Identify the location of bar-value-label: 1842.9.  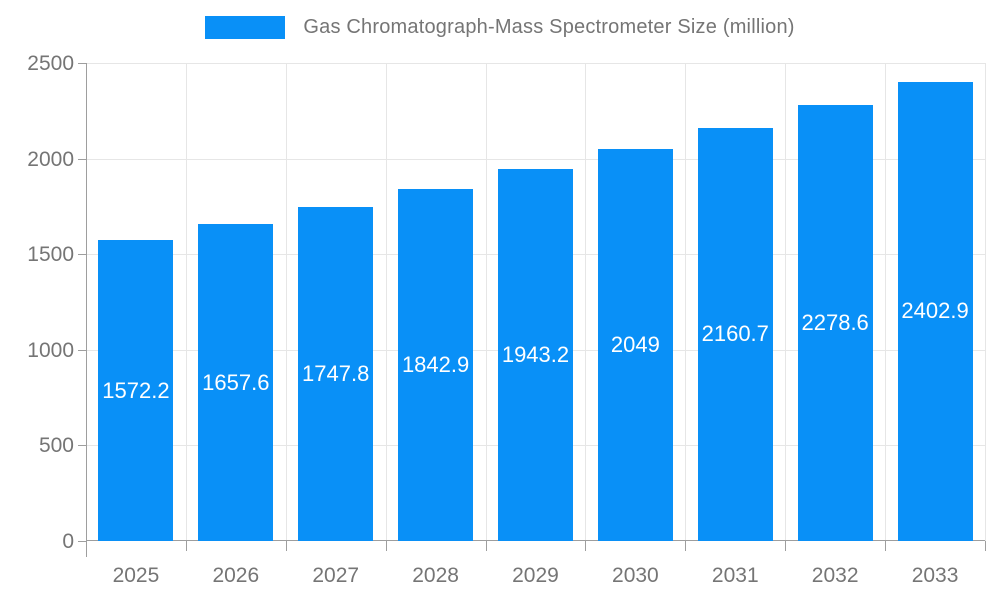
(435, 364).